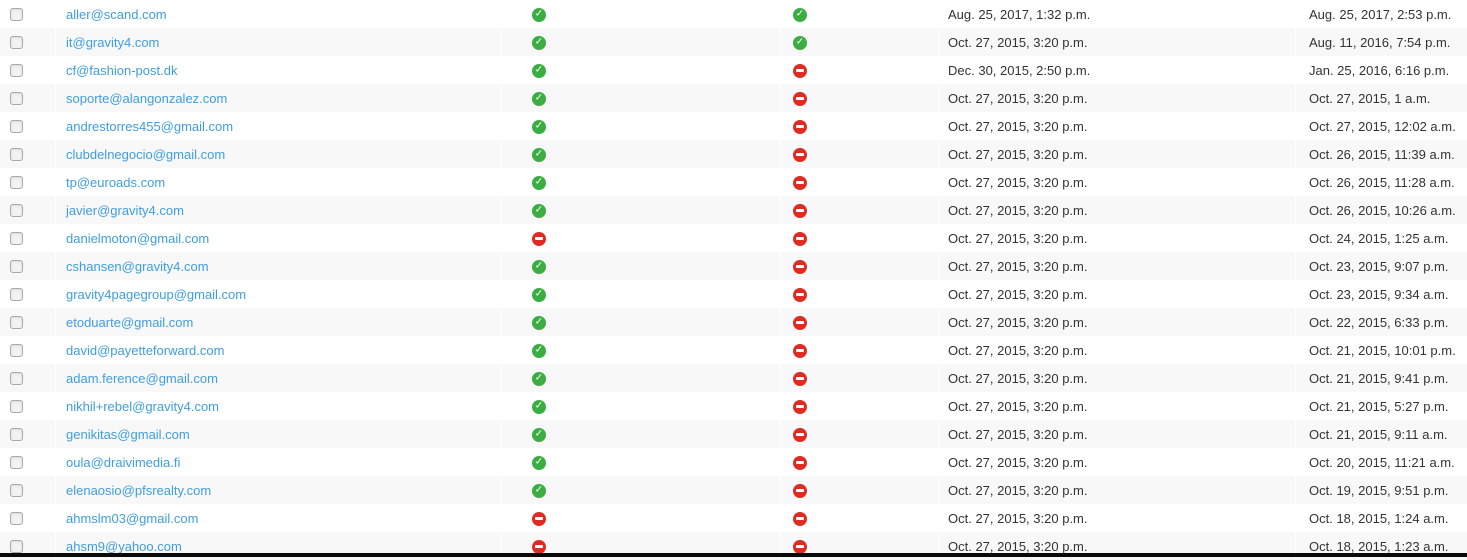  Describe the element at coordinates (116, 14) in the screenshot. I see `email-link: aller@scand.com` at that location.